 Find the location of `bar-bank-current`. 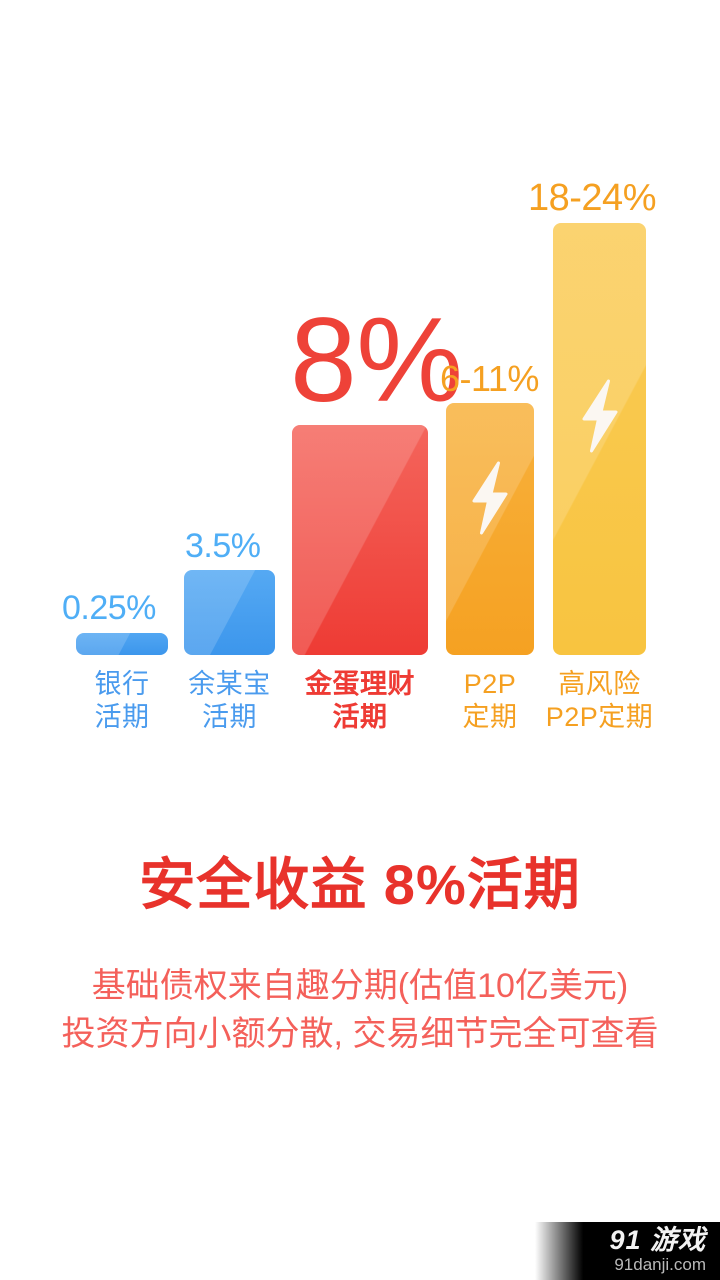

bar-bank-current is located at coordinates (122, 644).